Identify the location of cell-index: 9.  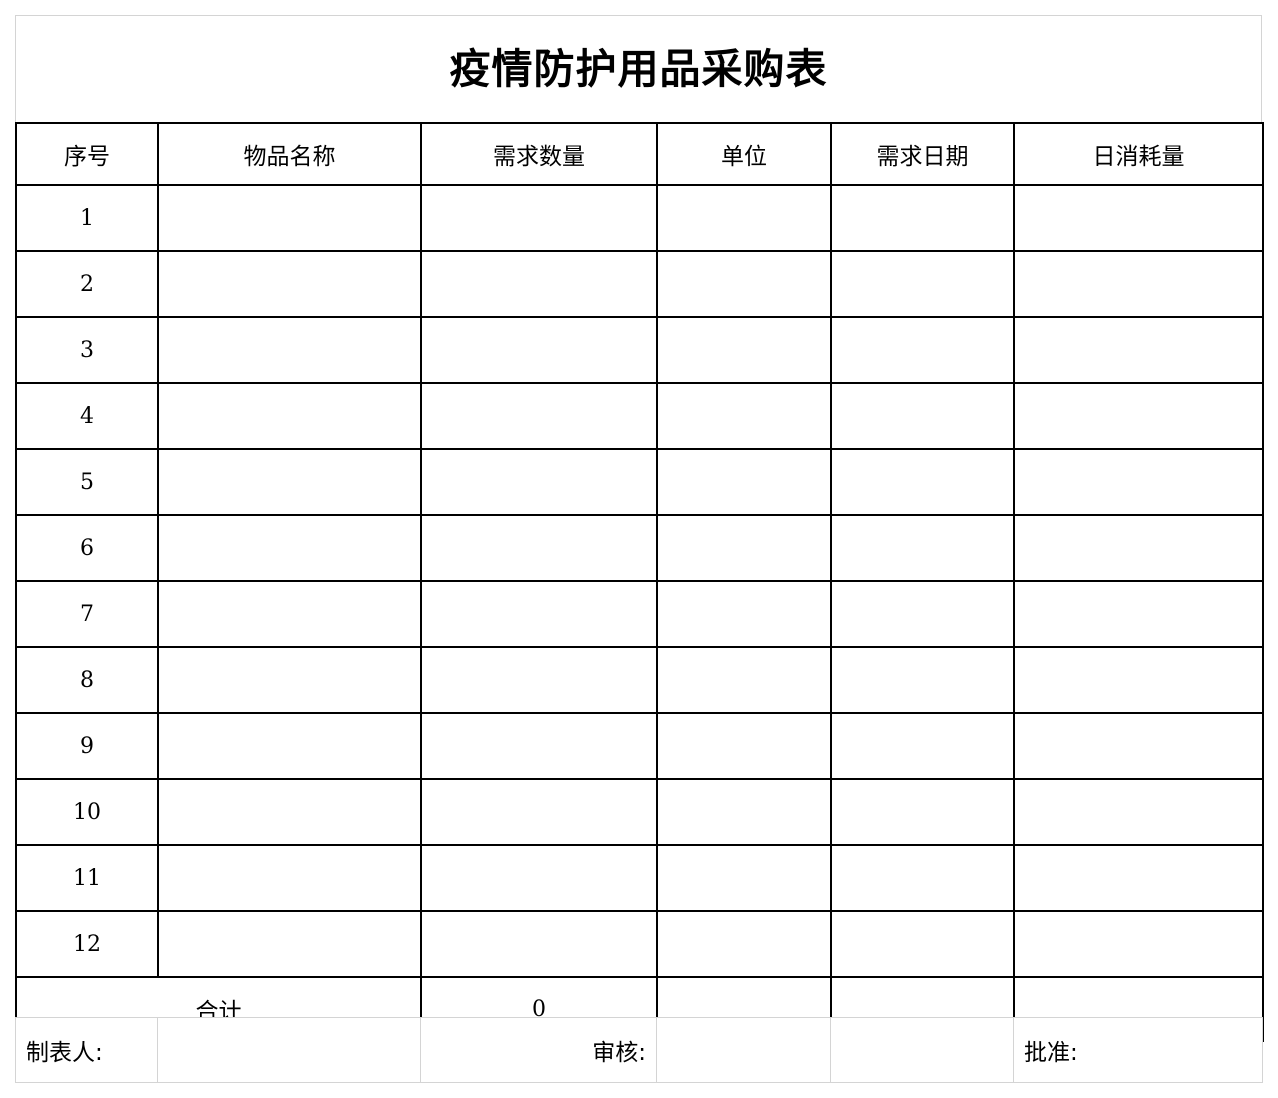
(87, 746).